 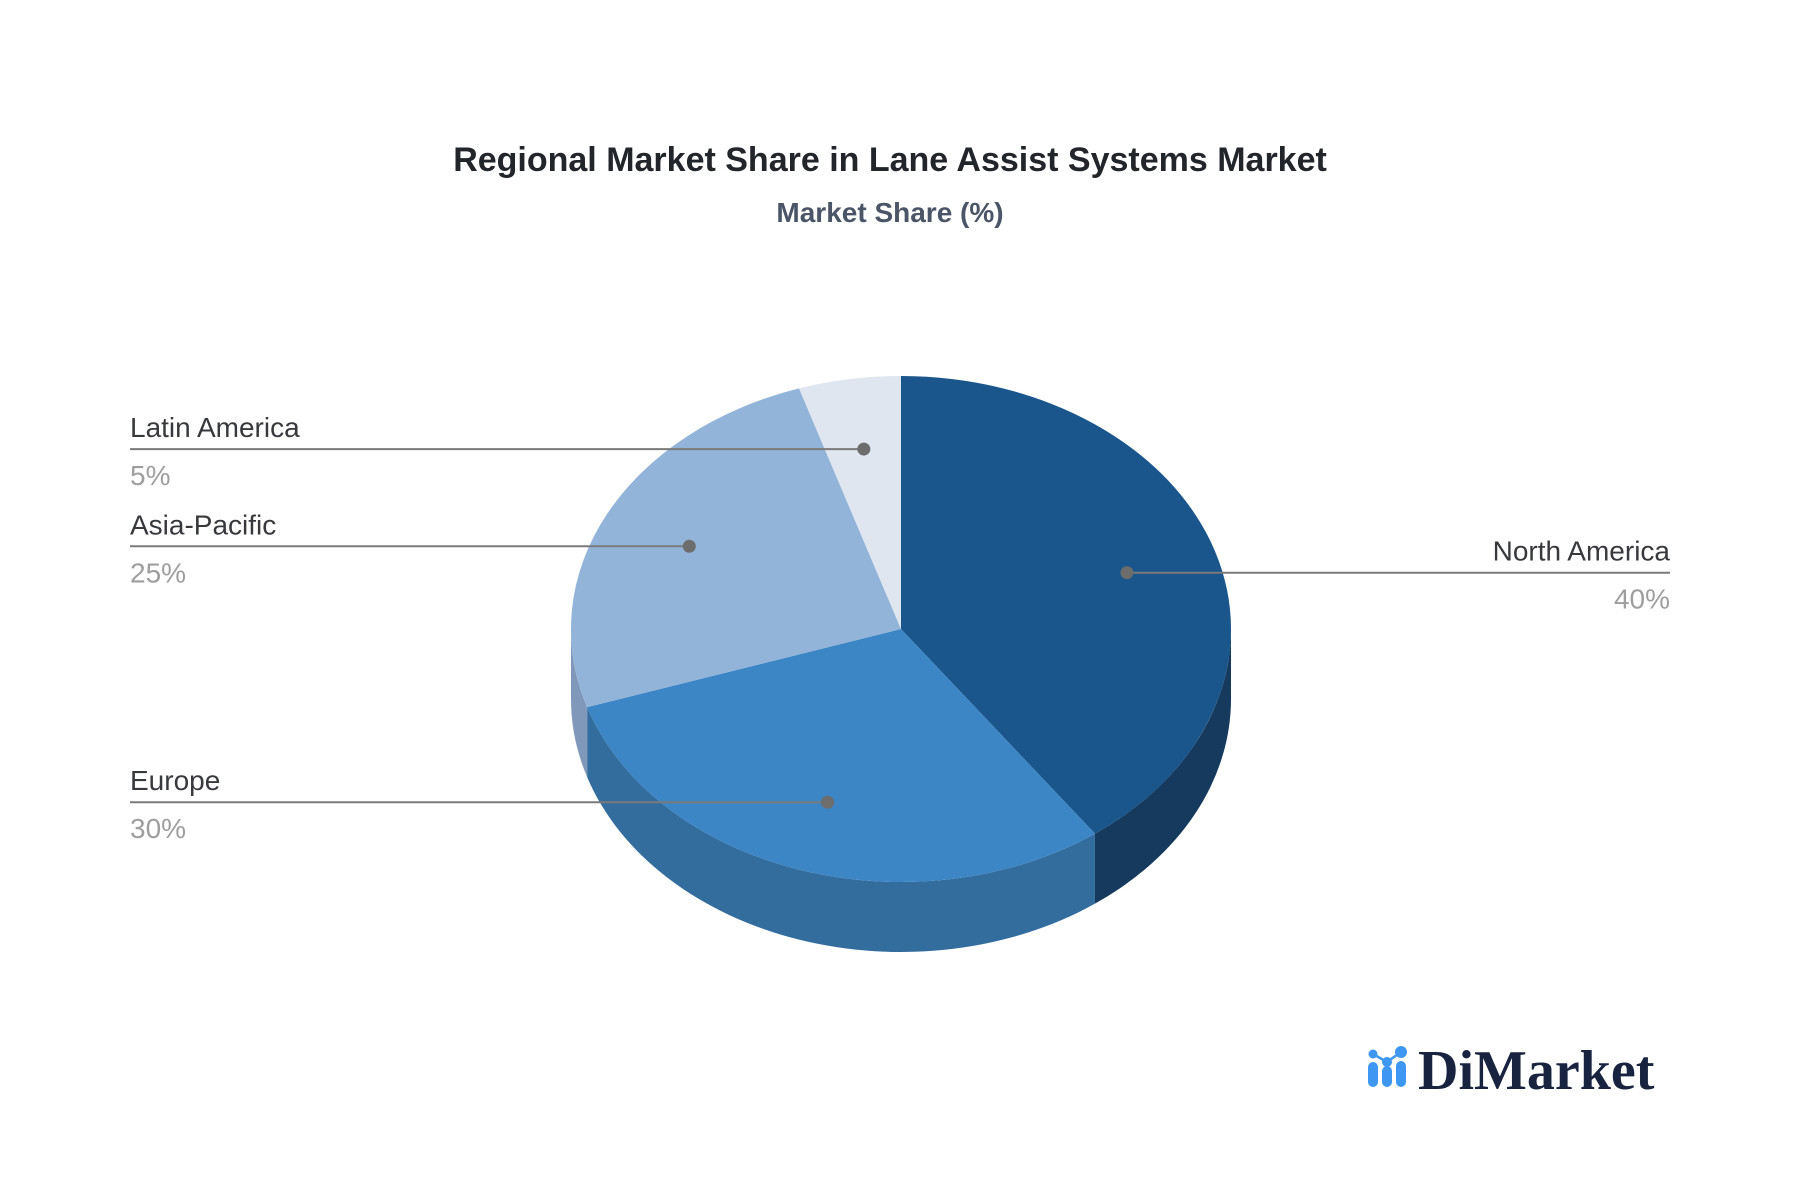 I want to click on logo: DiMarket, so click(x=1511, y=1071).